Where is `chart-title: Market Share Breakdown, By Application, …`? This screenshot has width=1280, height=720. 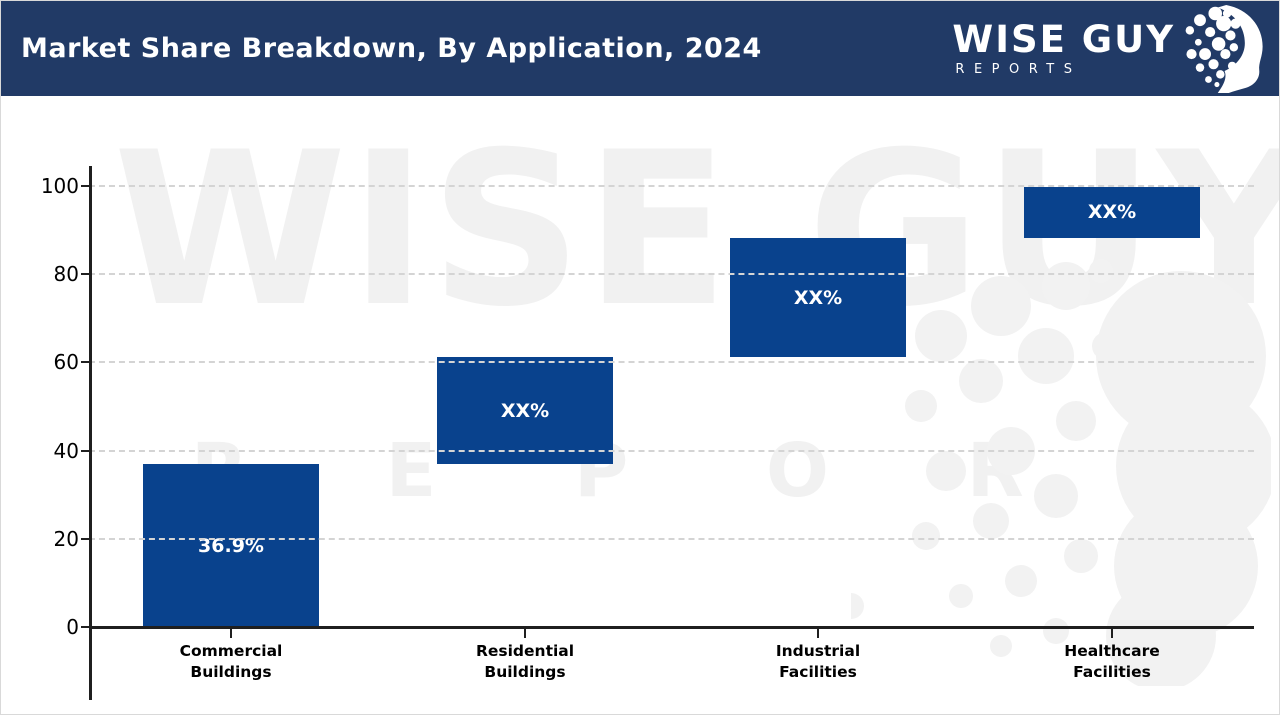 chart-title: Market Share Breakdown, By Application, … is located at coordinates (391, 48).